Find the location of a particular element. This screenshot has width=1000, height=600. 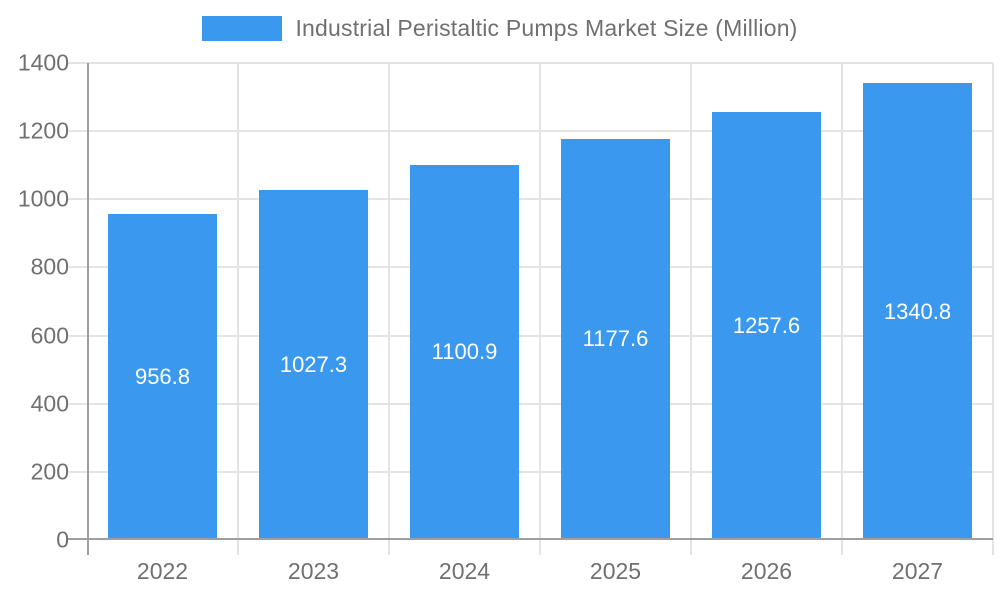

bar-2023: 1027.3 is located at coordinates (313, 364).